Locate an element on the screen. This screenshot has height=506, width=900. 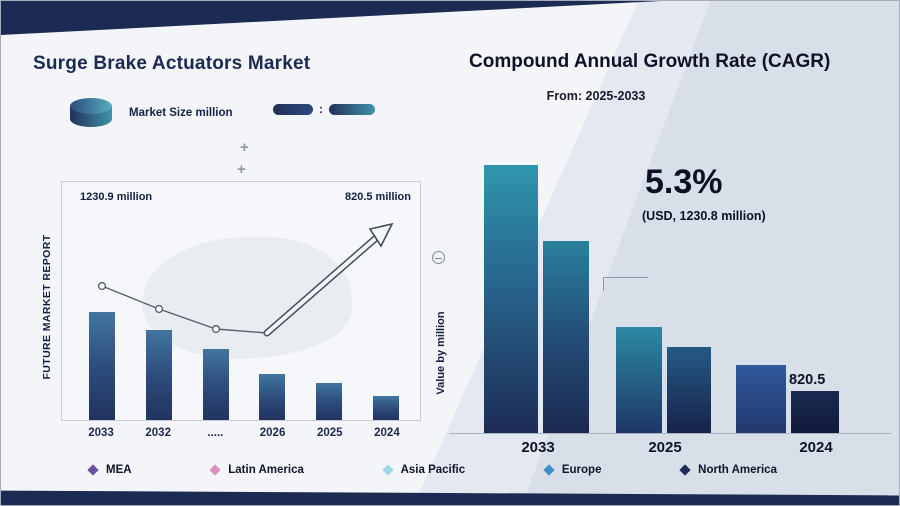
legend-label: Asia Pacific is located at coordinates (433, 470).